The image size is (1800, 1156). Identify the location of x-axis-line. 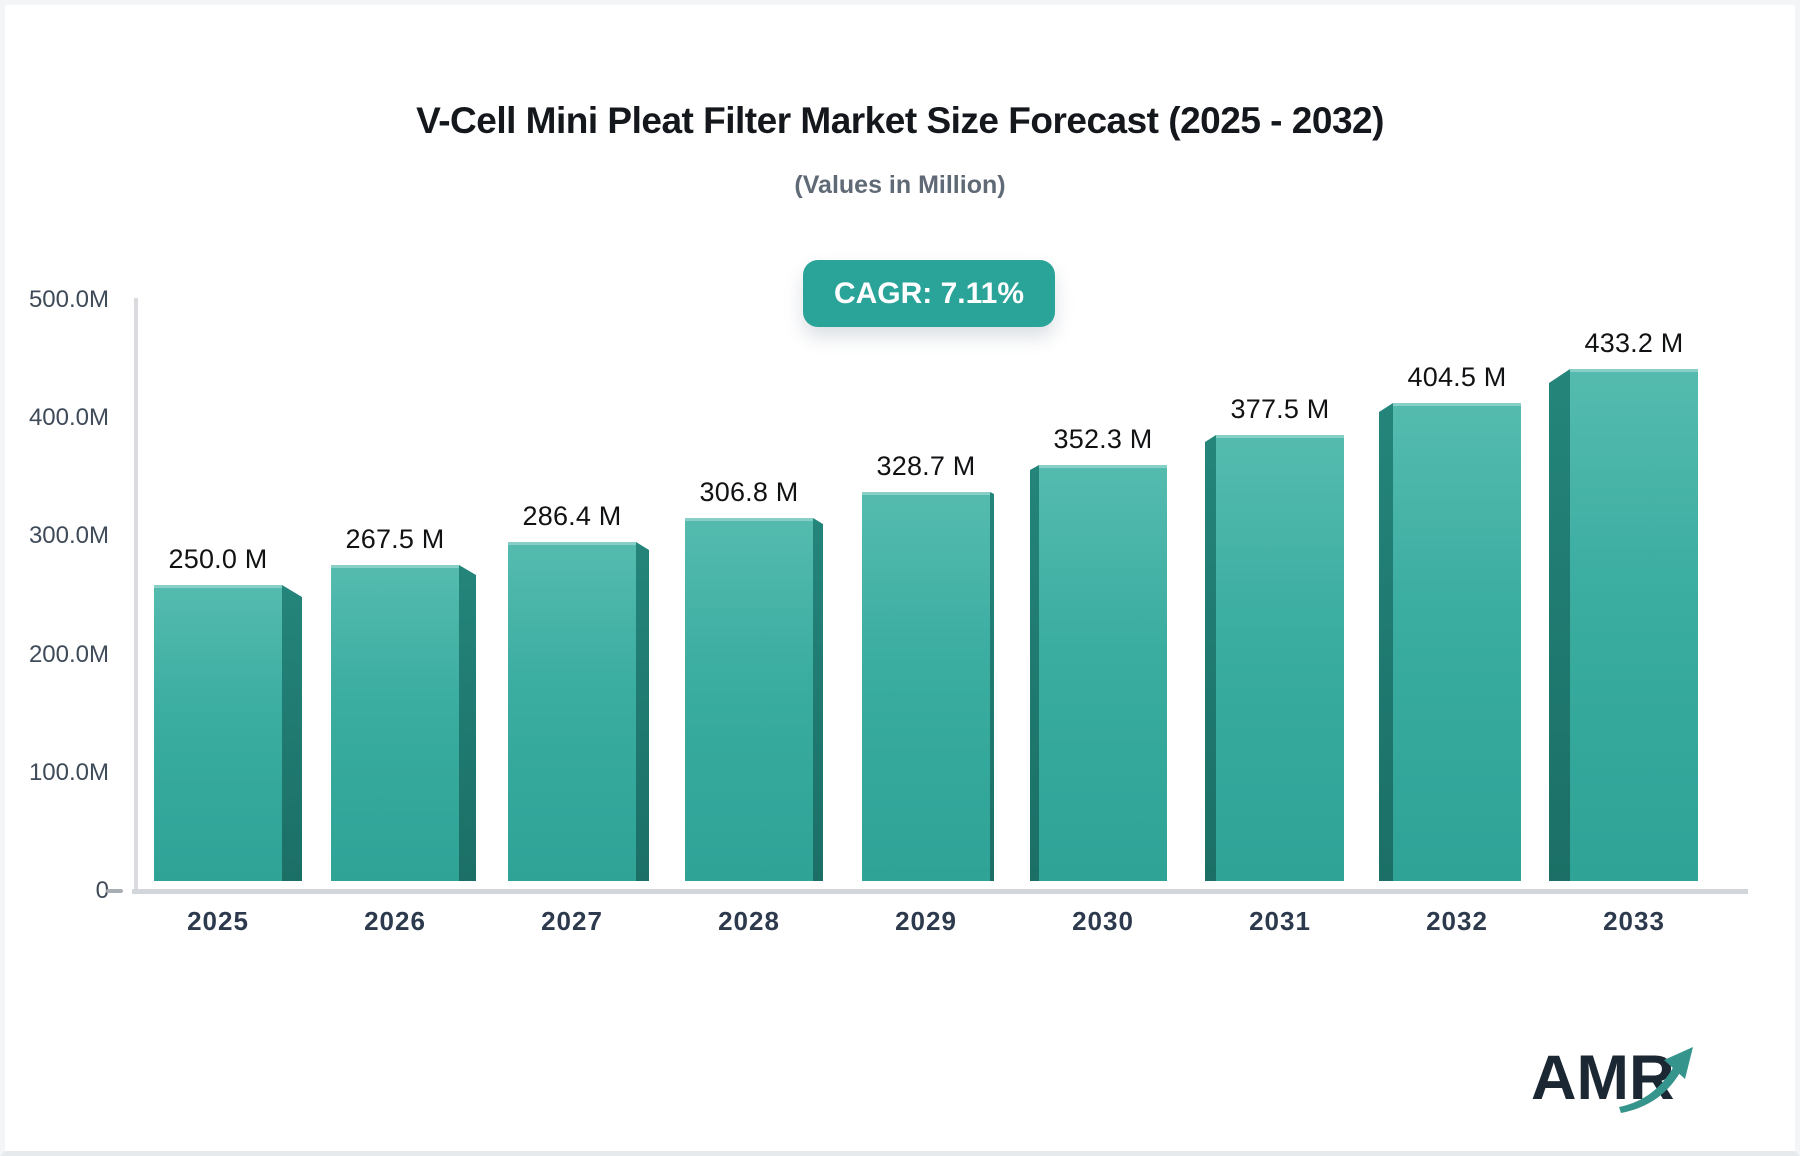
(940, 891).